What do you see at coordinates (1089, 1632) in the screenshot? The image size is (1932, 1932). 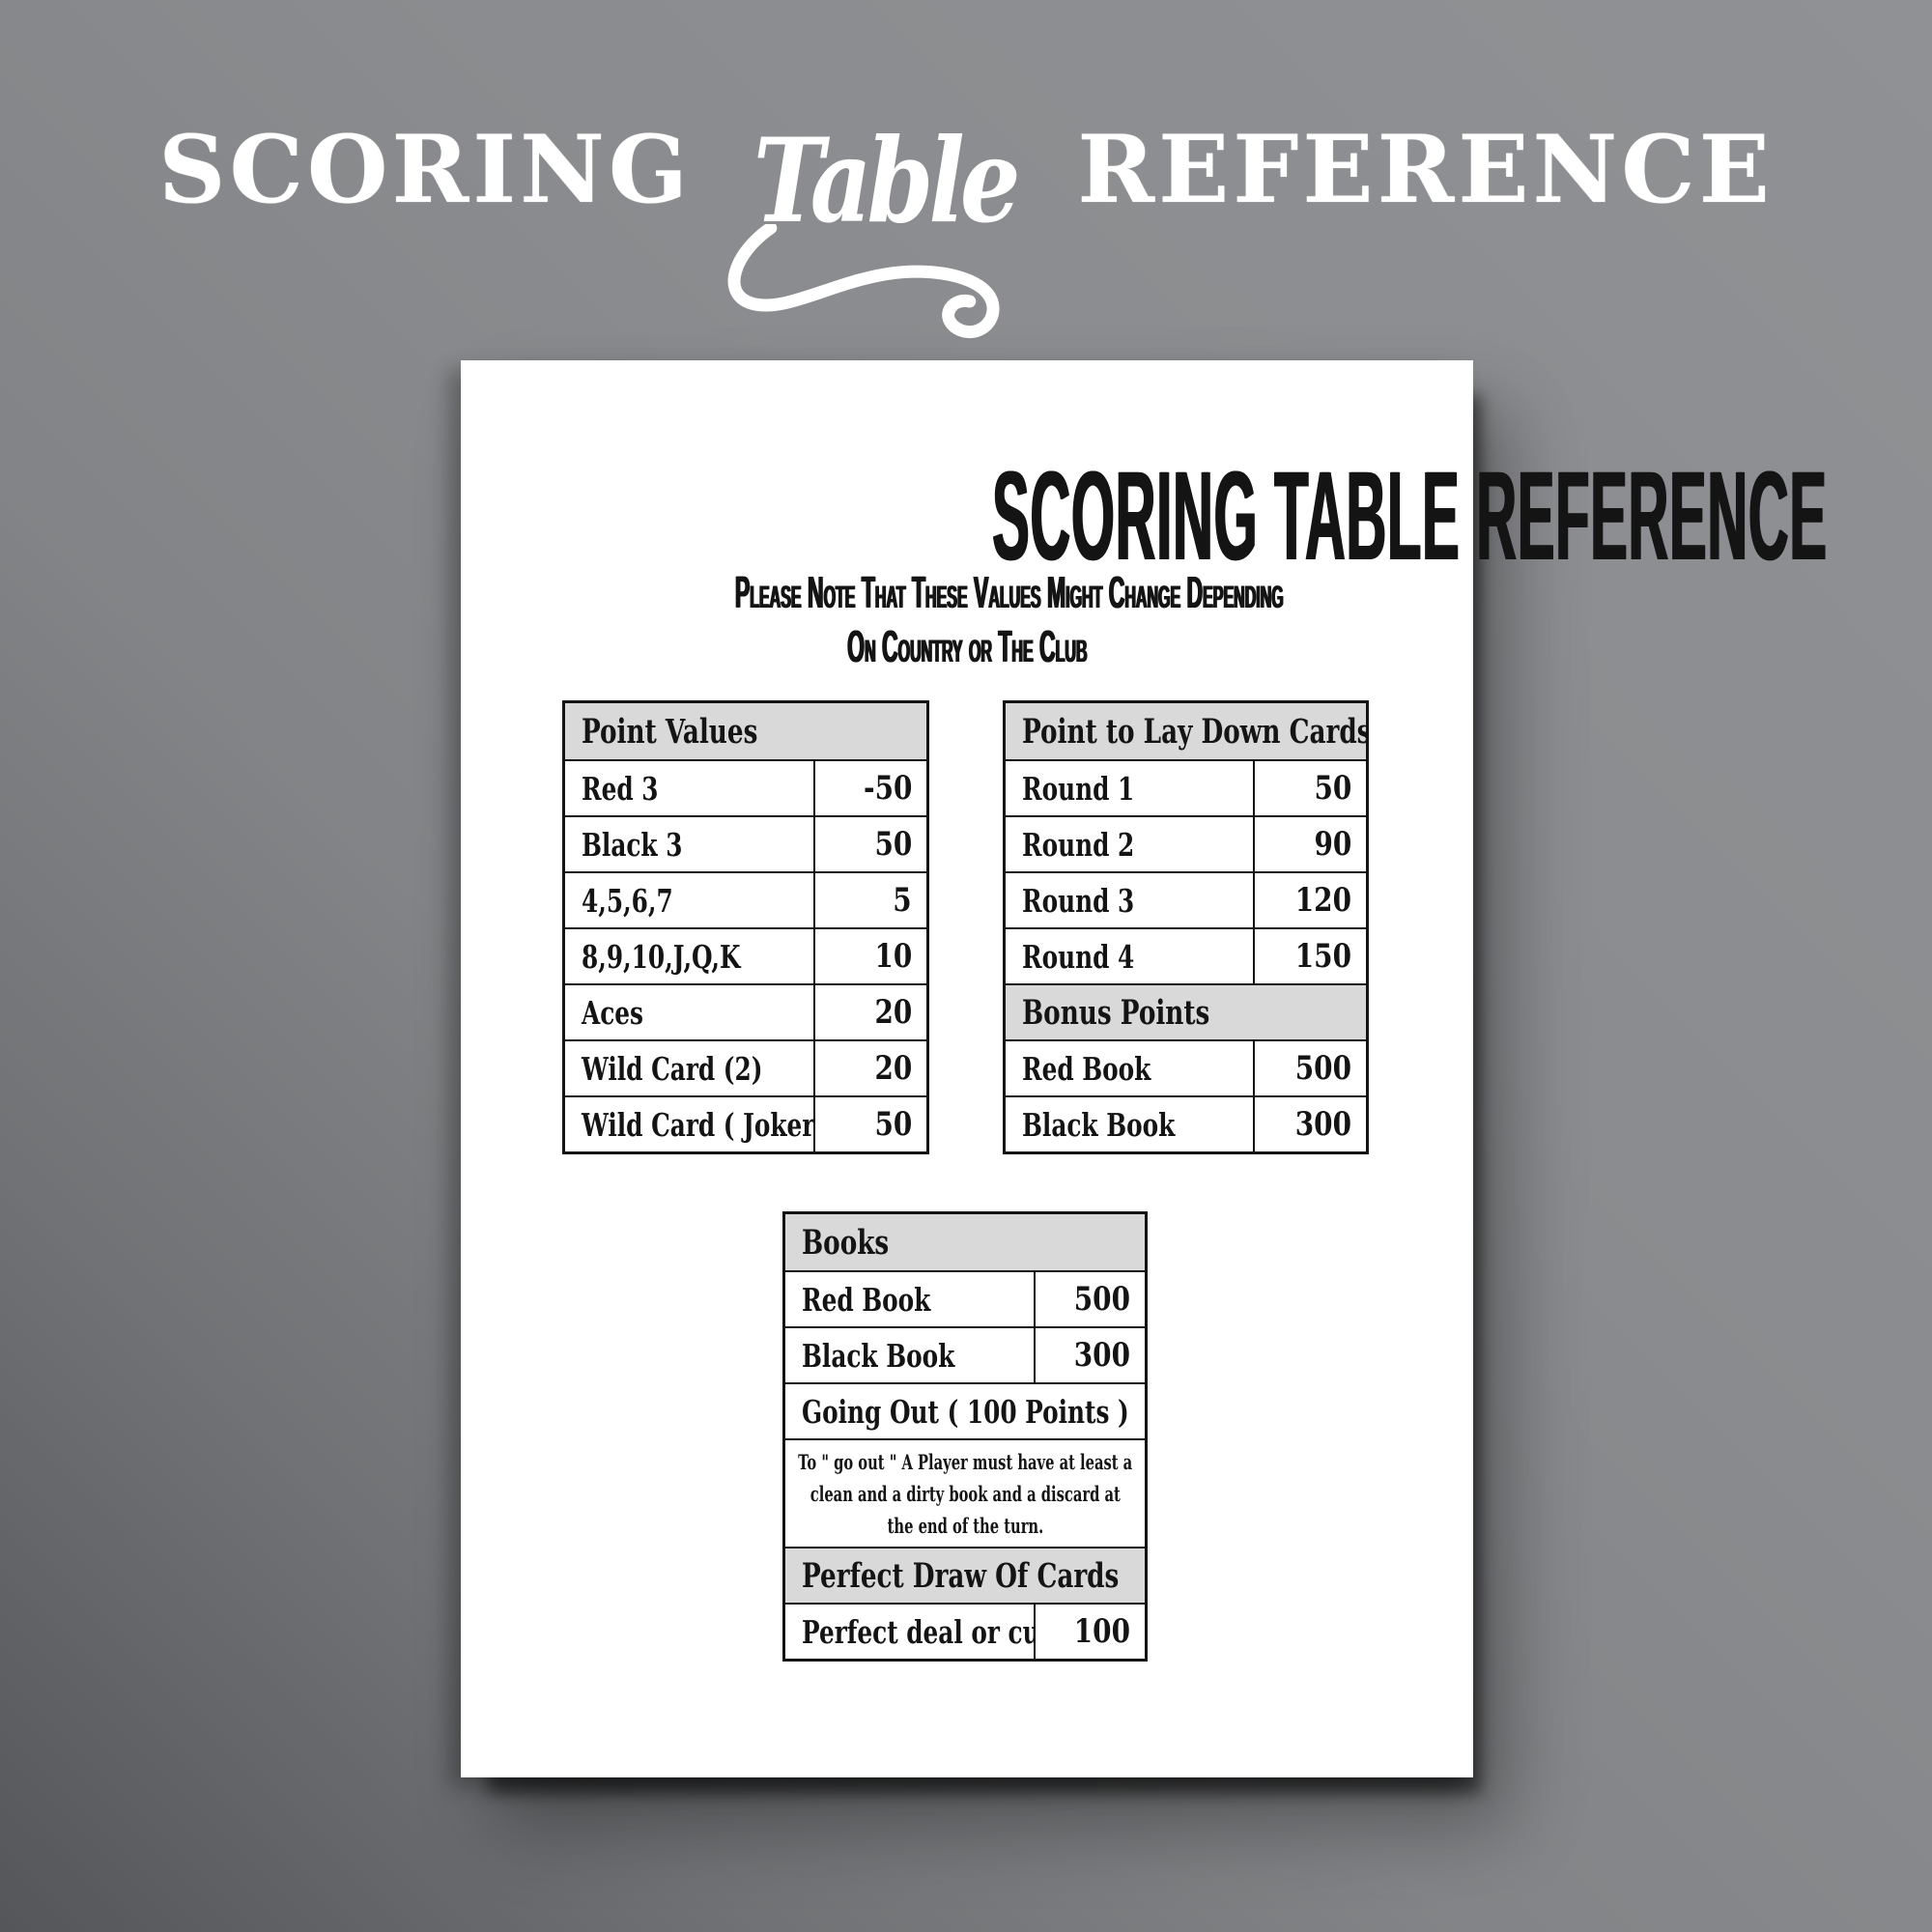 I see `row-value: 100` at bounding box center [1089, 1632].